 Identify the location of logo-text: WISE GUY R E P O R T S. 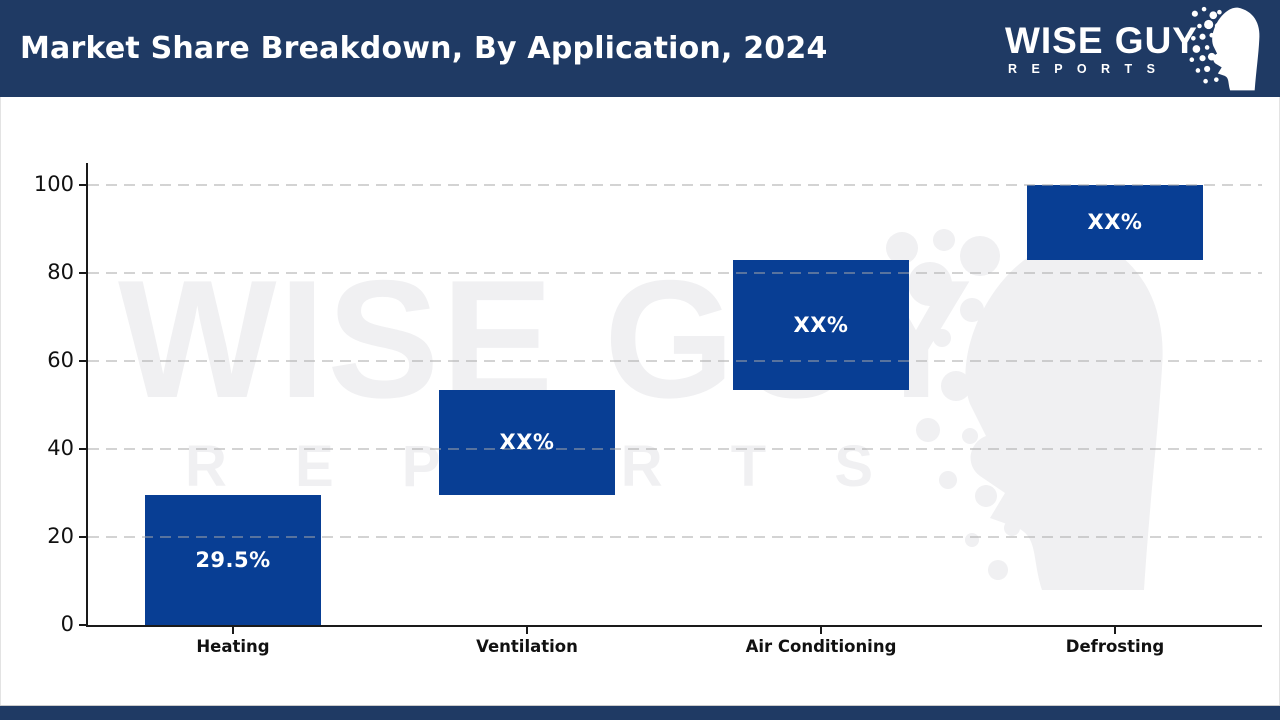
(1101, 49).